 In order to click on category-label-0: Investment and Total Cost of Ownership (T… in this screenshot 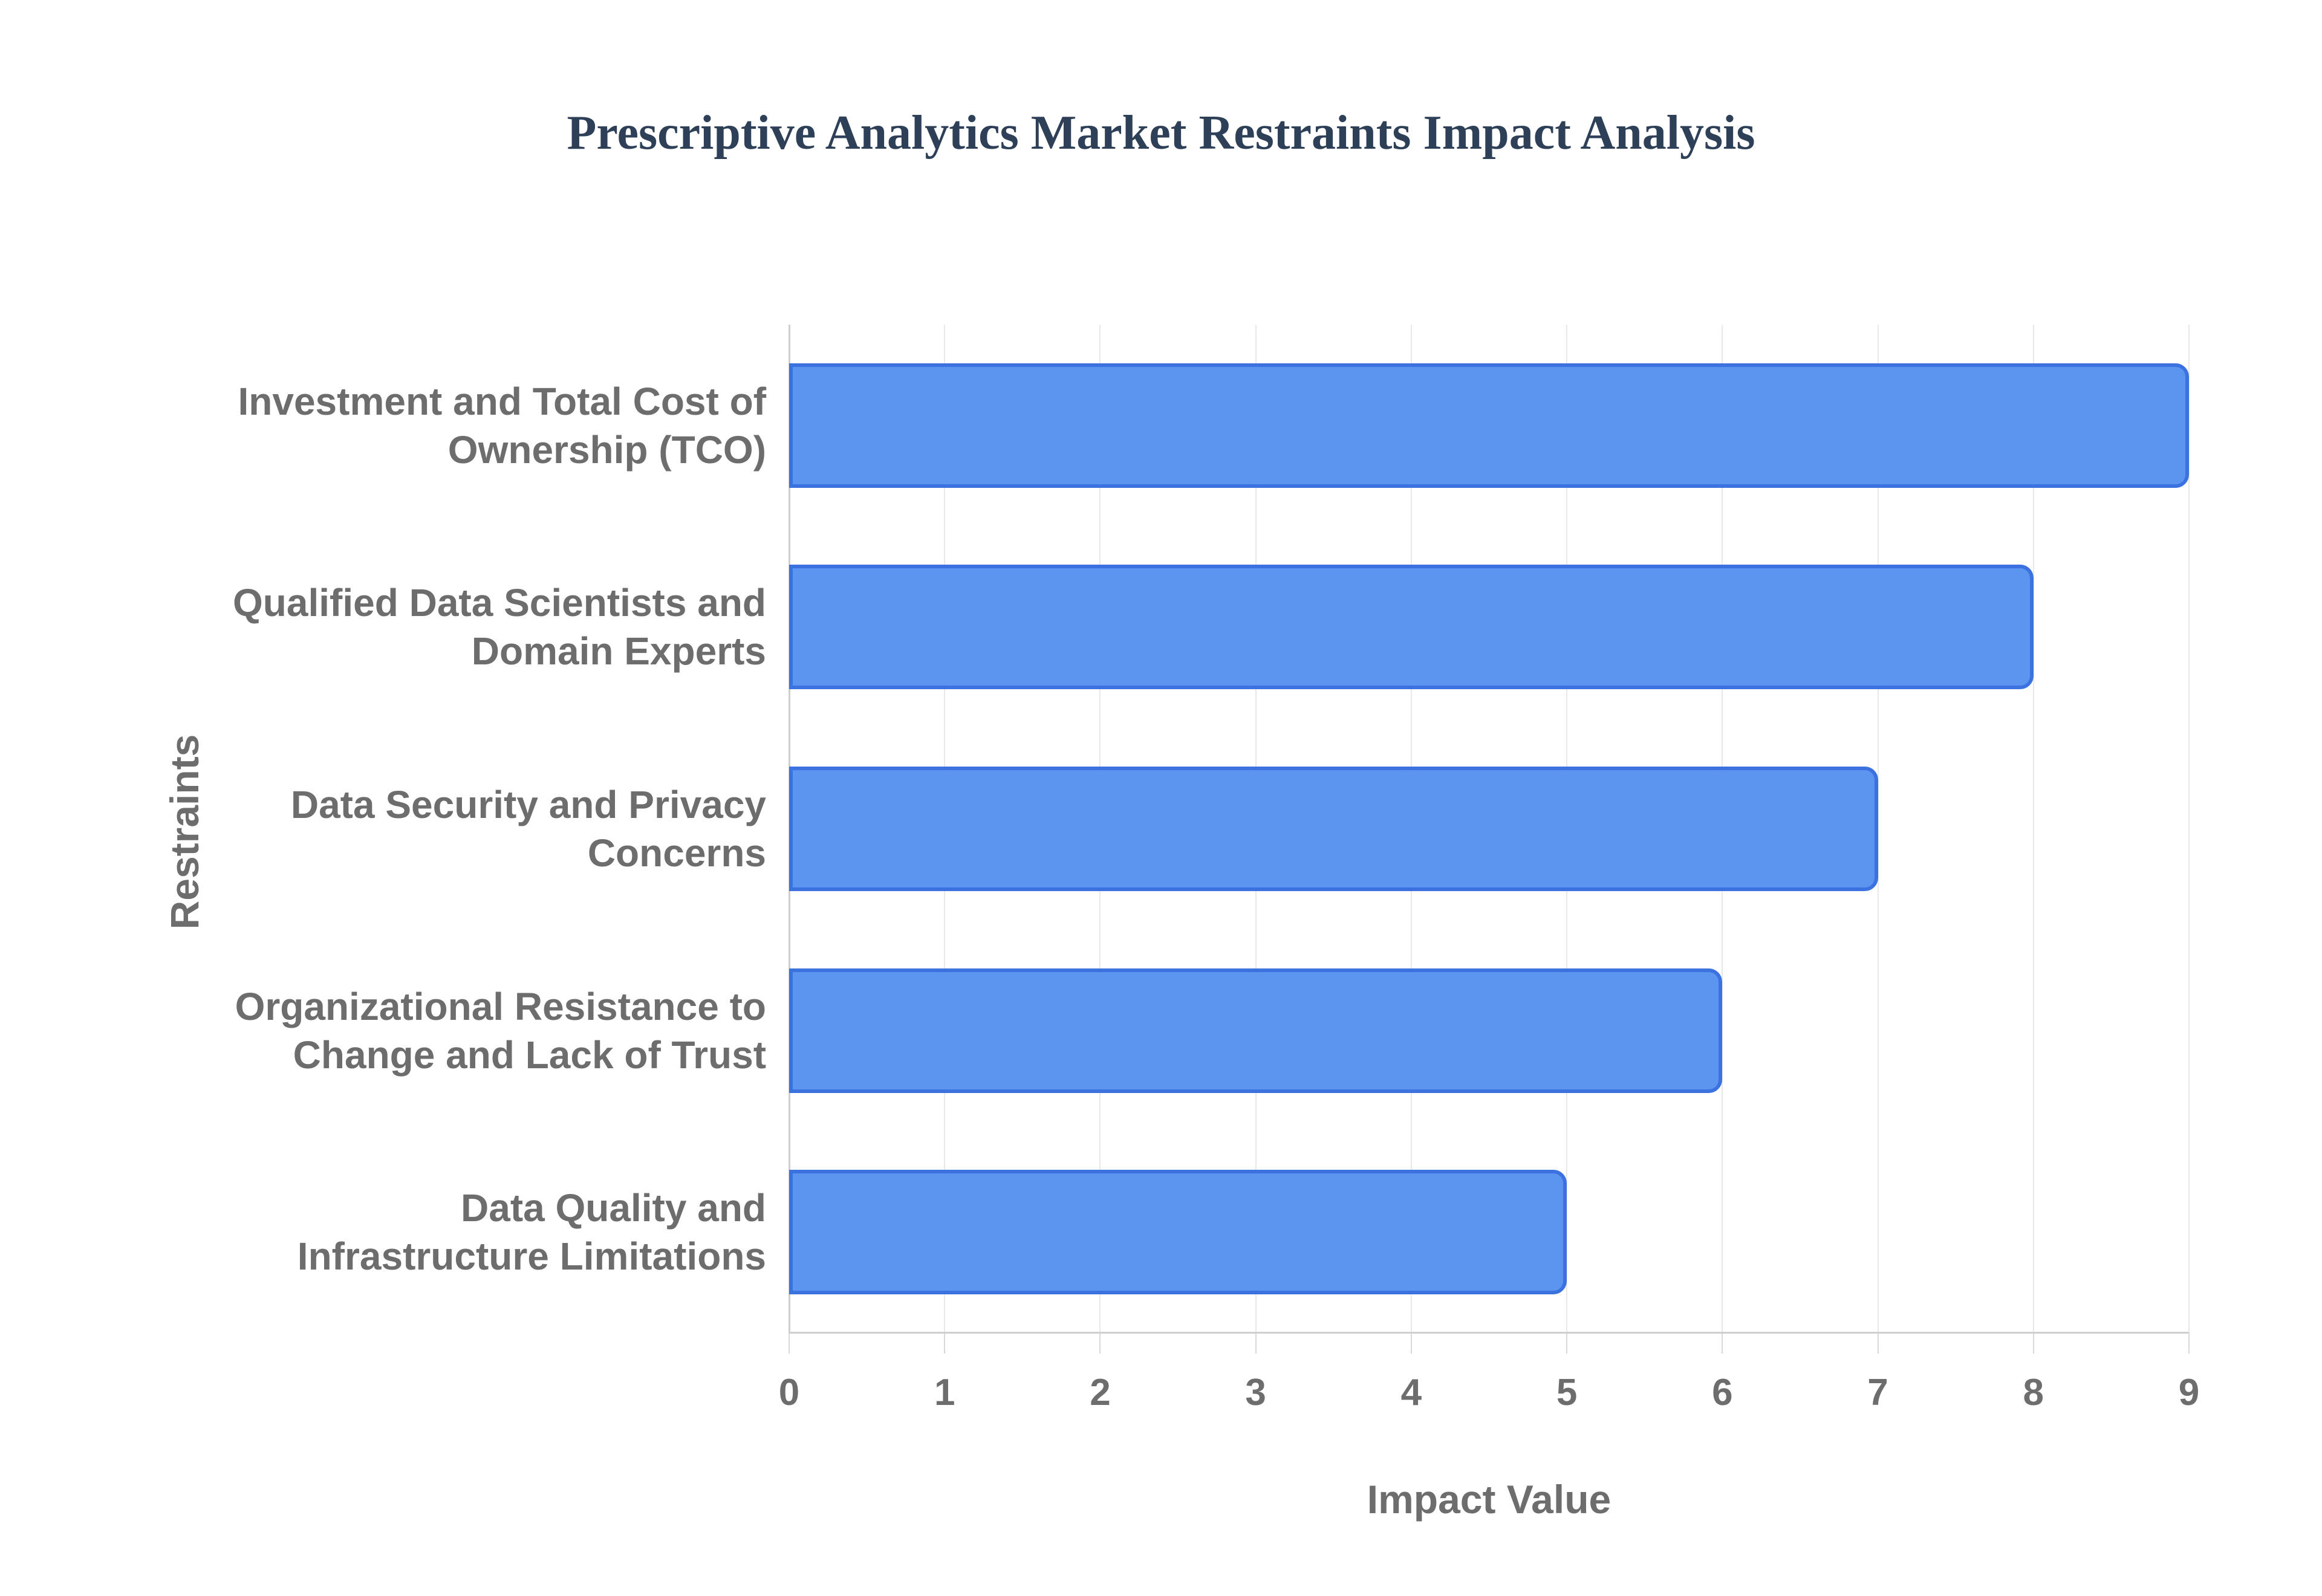, I will do `click(502, 425)`.